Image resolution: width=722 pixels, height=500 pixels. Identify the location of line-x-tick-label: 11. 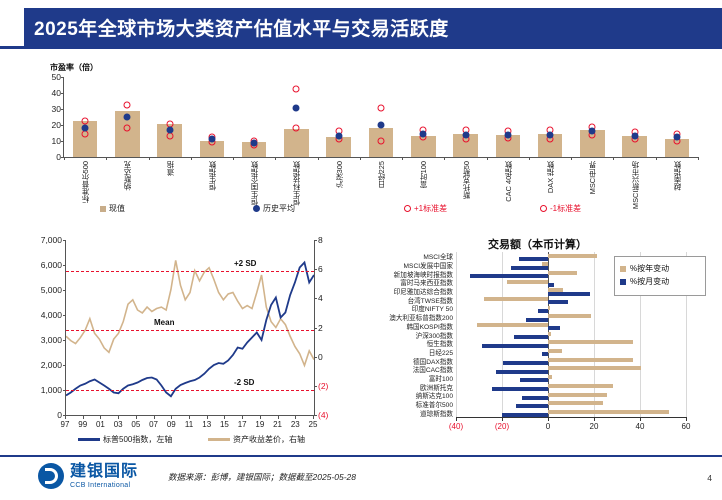
(189, 424).